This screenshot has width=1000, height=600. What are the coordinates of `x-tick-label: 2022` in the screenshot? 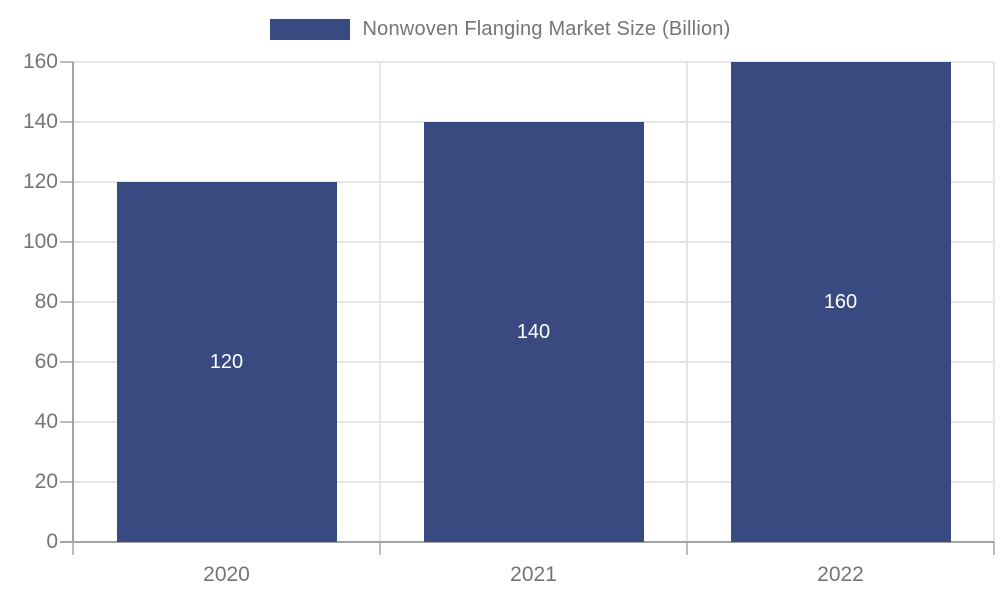 It's located at (840, 574).